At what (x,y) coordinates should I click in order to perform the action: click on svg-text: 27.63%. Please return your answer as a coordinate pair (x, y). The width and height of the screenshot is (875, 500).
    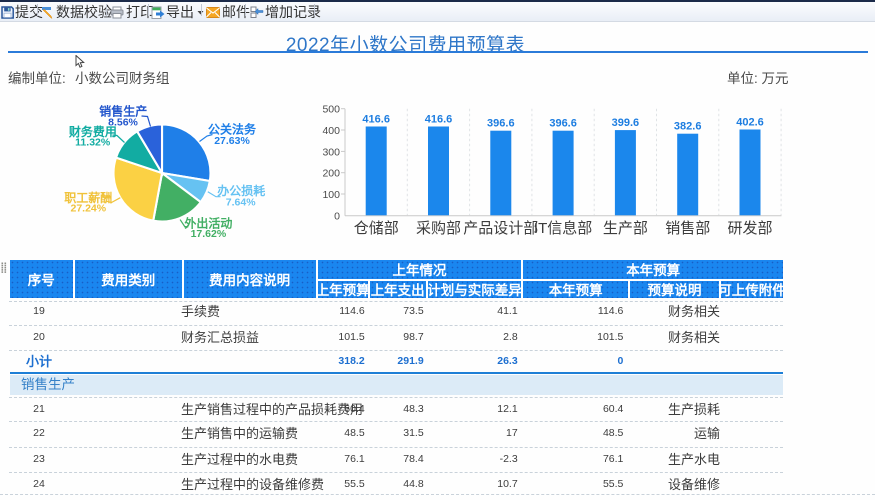
    Looking at the image, I should click on (232, 141).